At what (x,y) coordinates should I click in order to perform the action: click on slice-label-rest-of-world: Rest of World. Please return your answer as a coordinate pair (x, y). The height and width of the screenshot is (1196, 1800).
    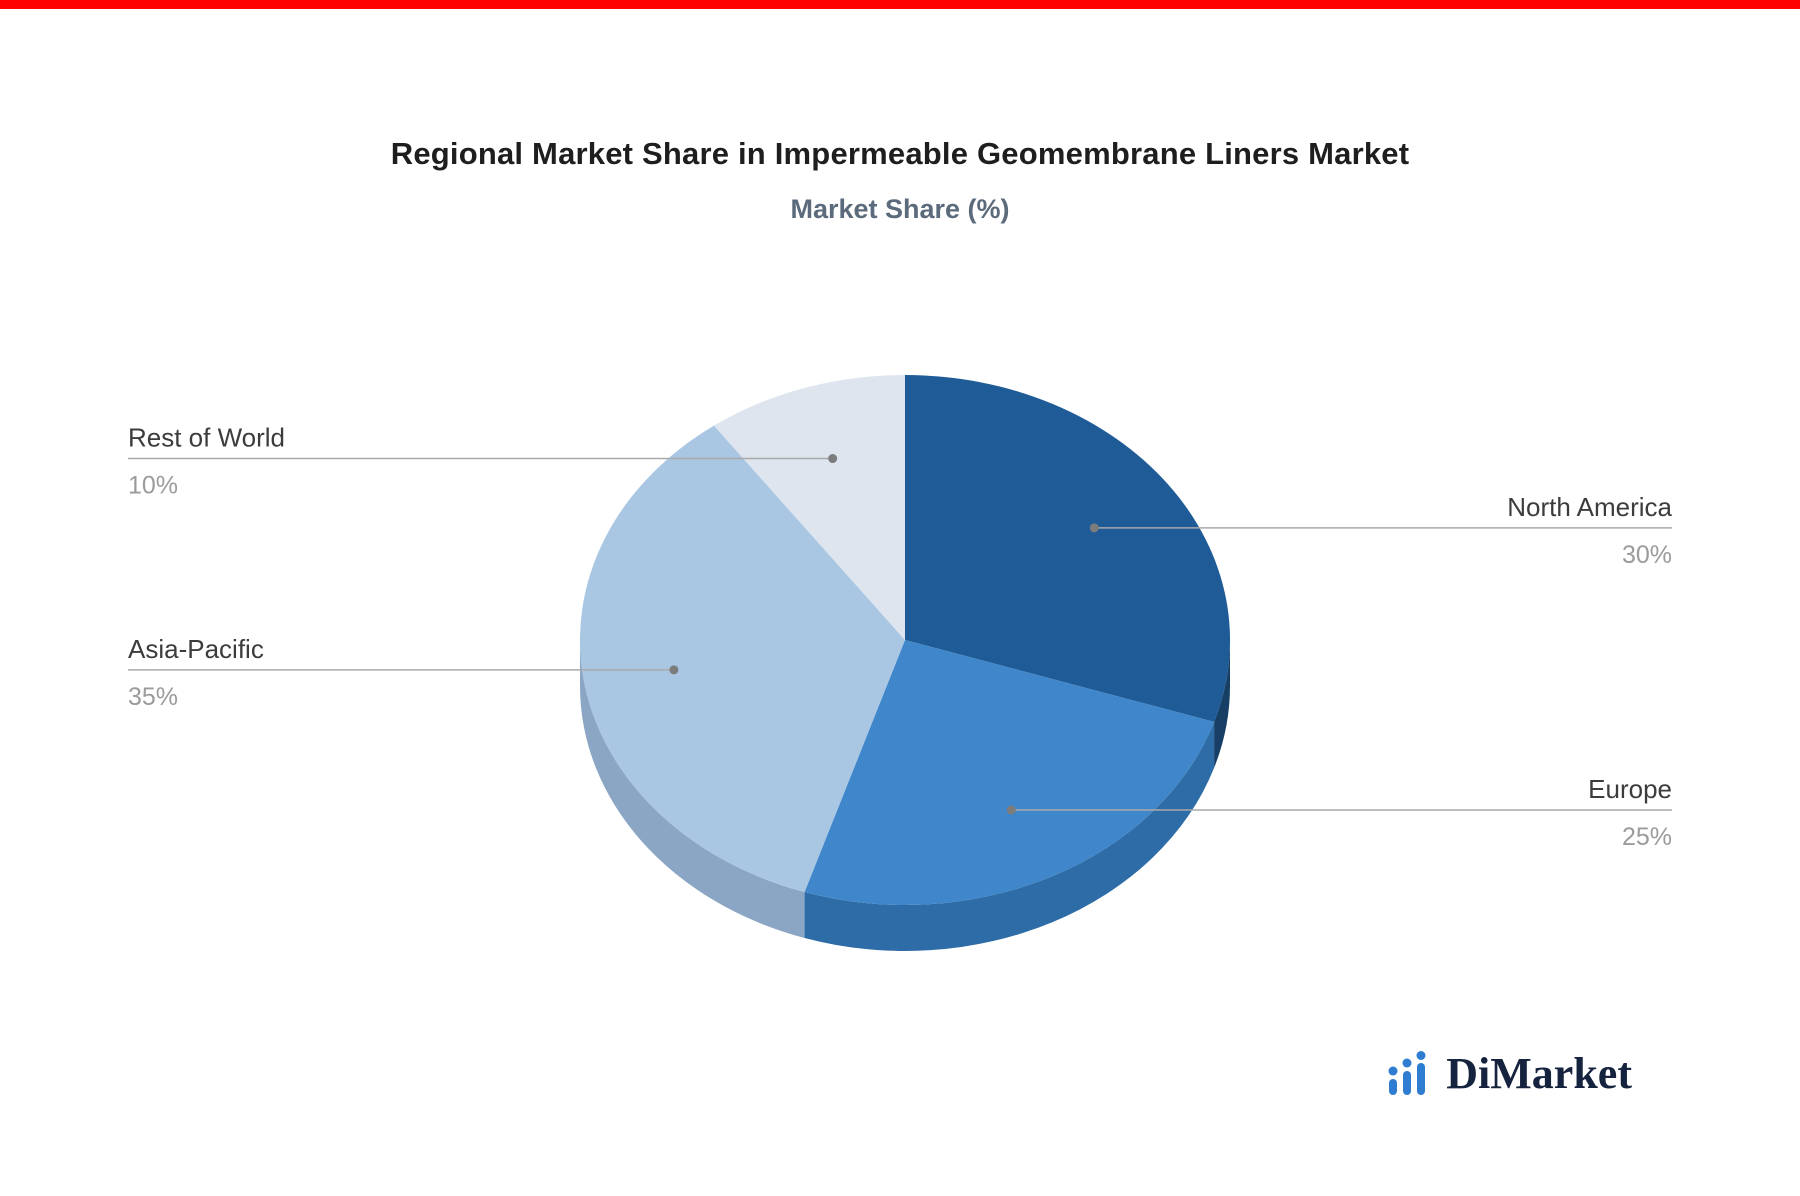
    Looking at the image, I should click on (206, 438).